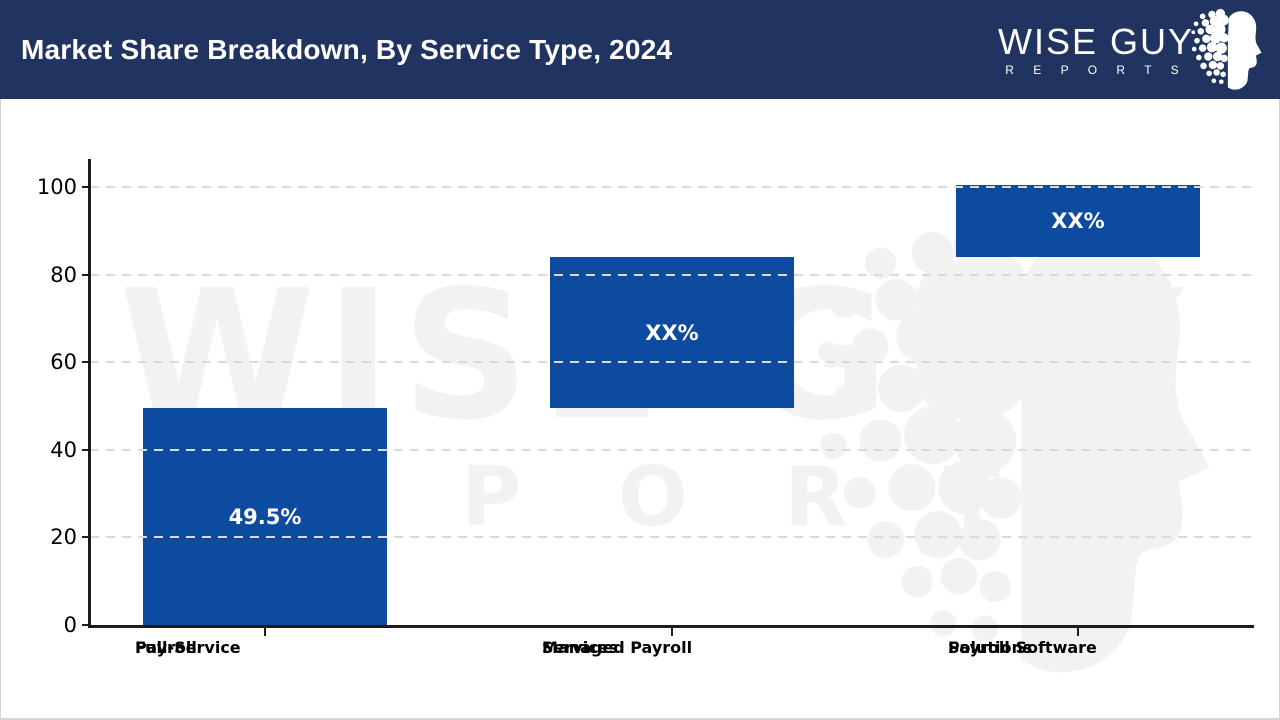 The height and width of the screenshot is (720, 1280). I want to click on logo-text: WISE GUY R E P O R T S, so click(1095, 48).